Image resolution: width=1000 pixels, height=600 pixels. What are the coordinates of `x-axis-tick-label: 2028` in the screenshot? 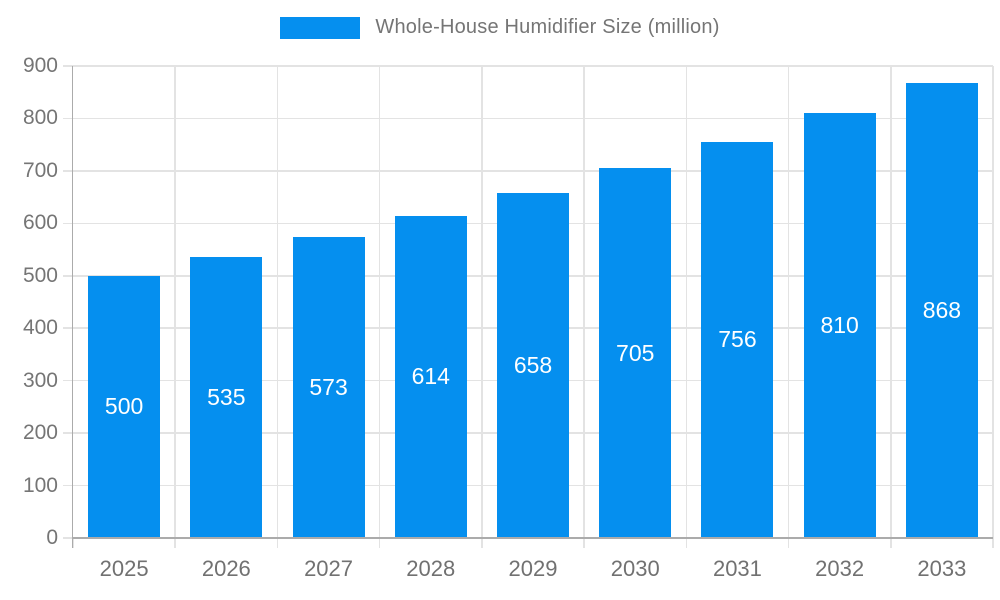 It's located at (431, 568).